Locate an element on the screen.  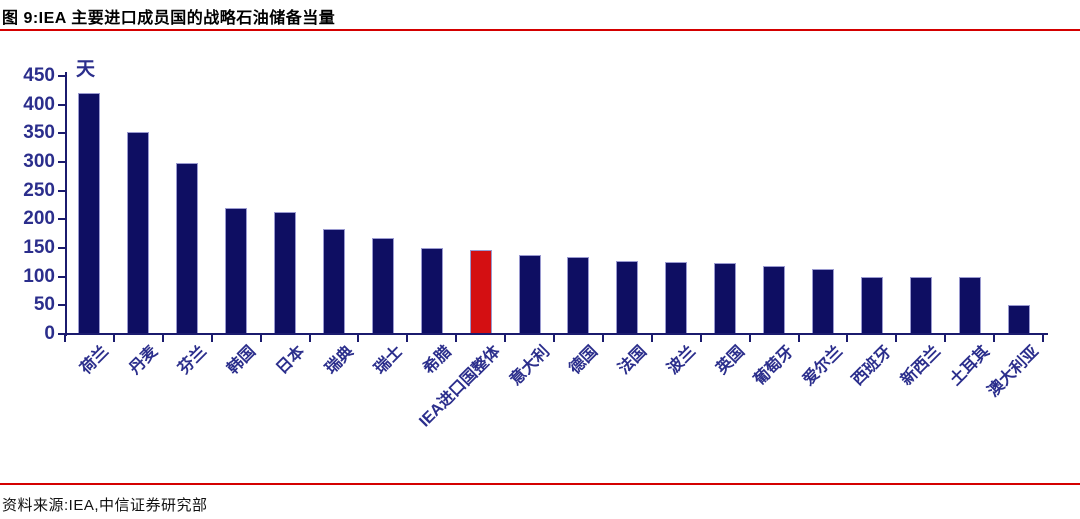
x-category-label: 澳大利亚 is located at coordinates (1013, 372).